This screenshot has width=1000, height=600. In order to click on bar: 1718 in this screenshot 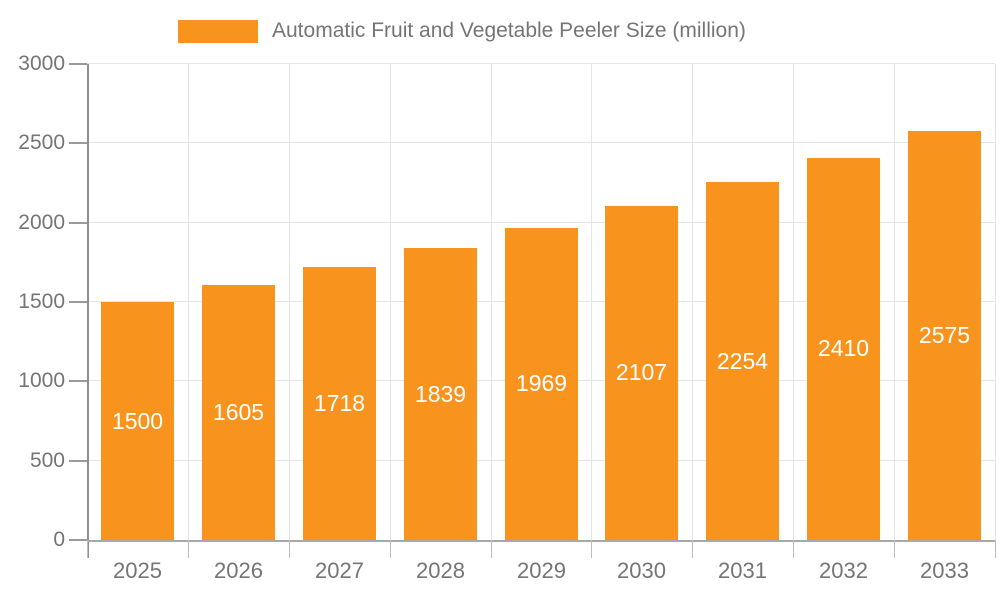, I will do `click(339, 403)`.